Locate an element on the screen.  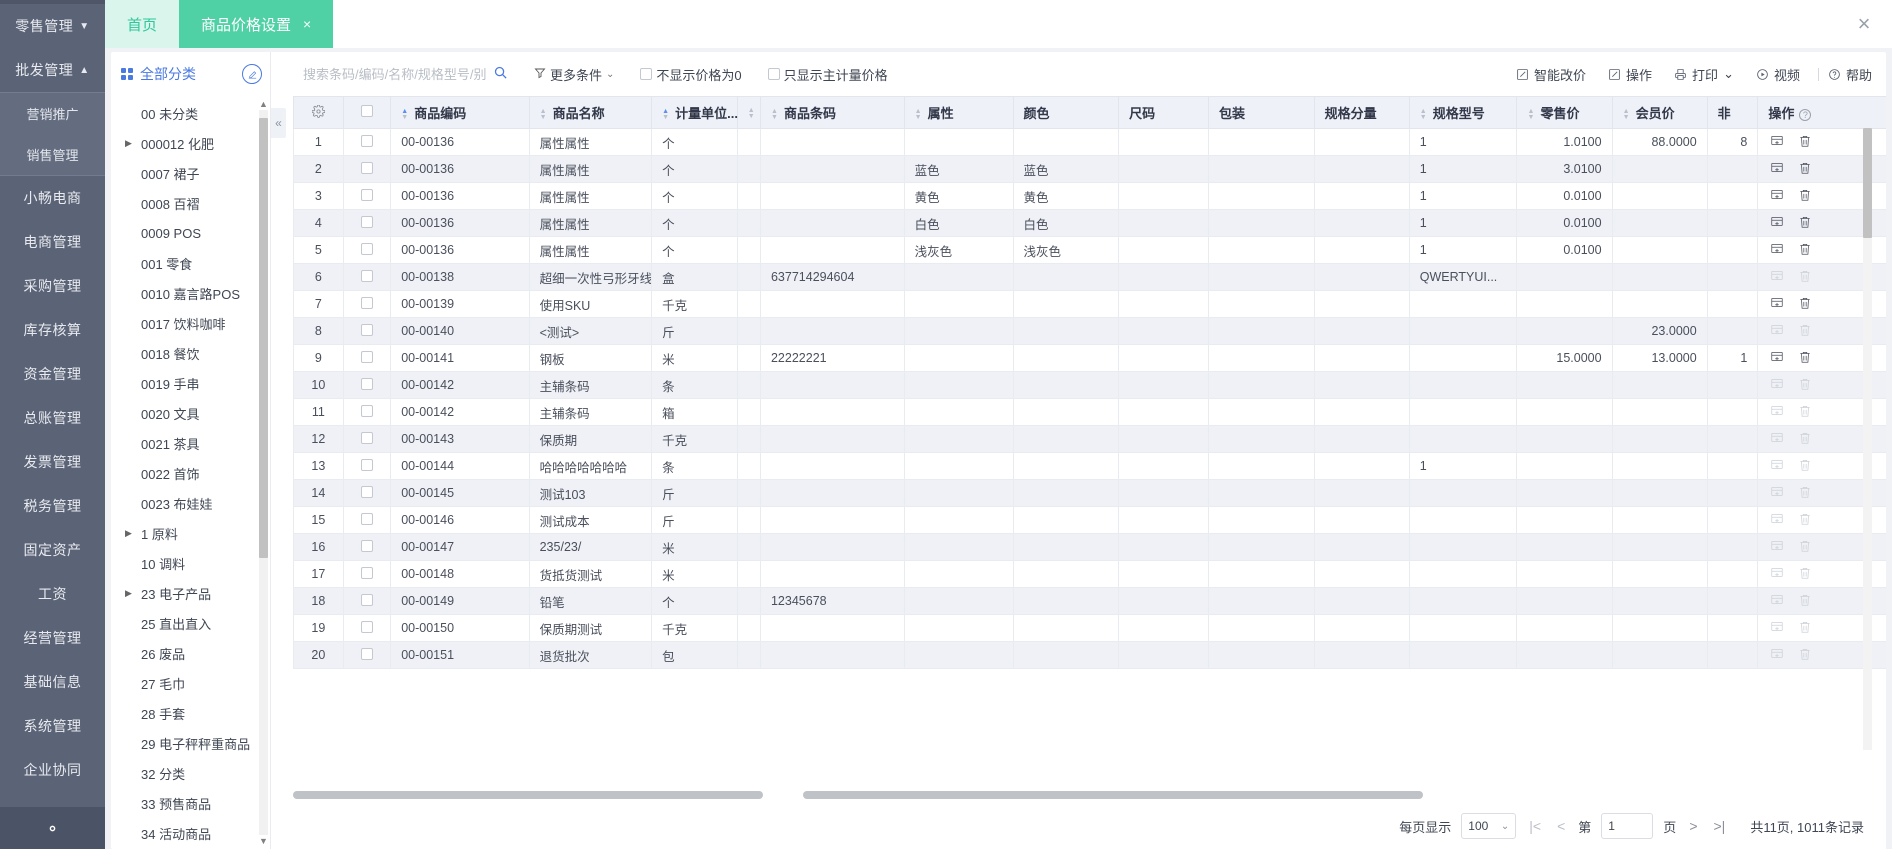
question-circle-icon: ? is located at coordinates (1805, 115).